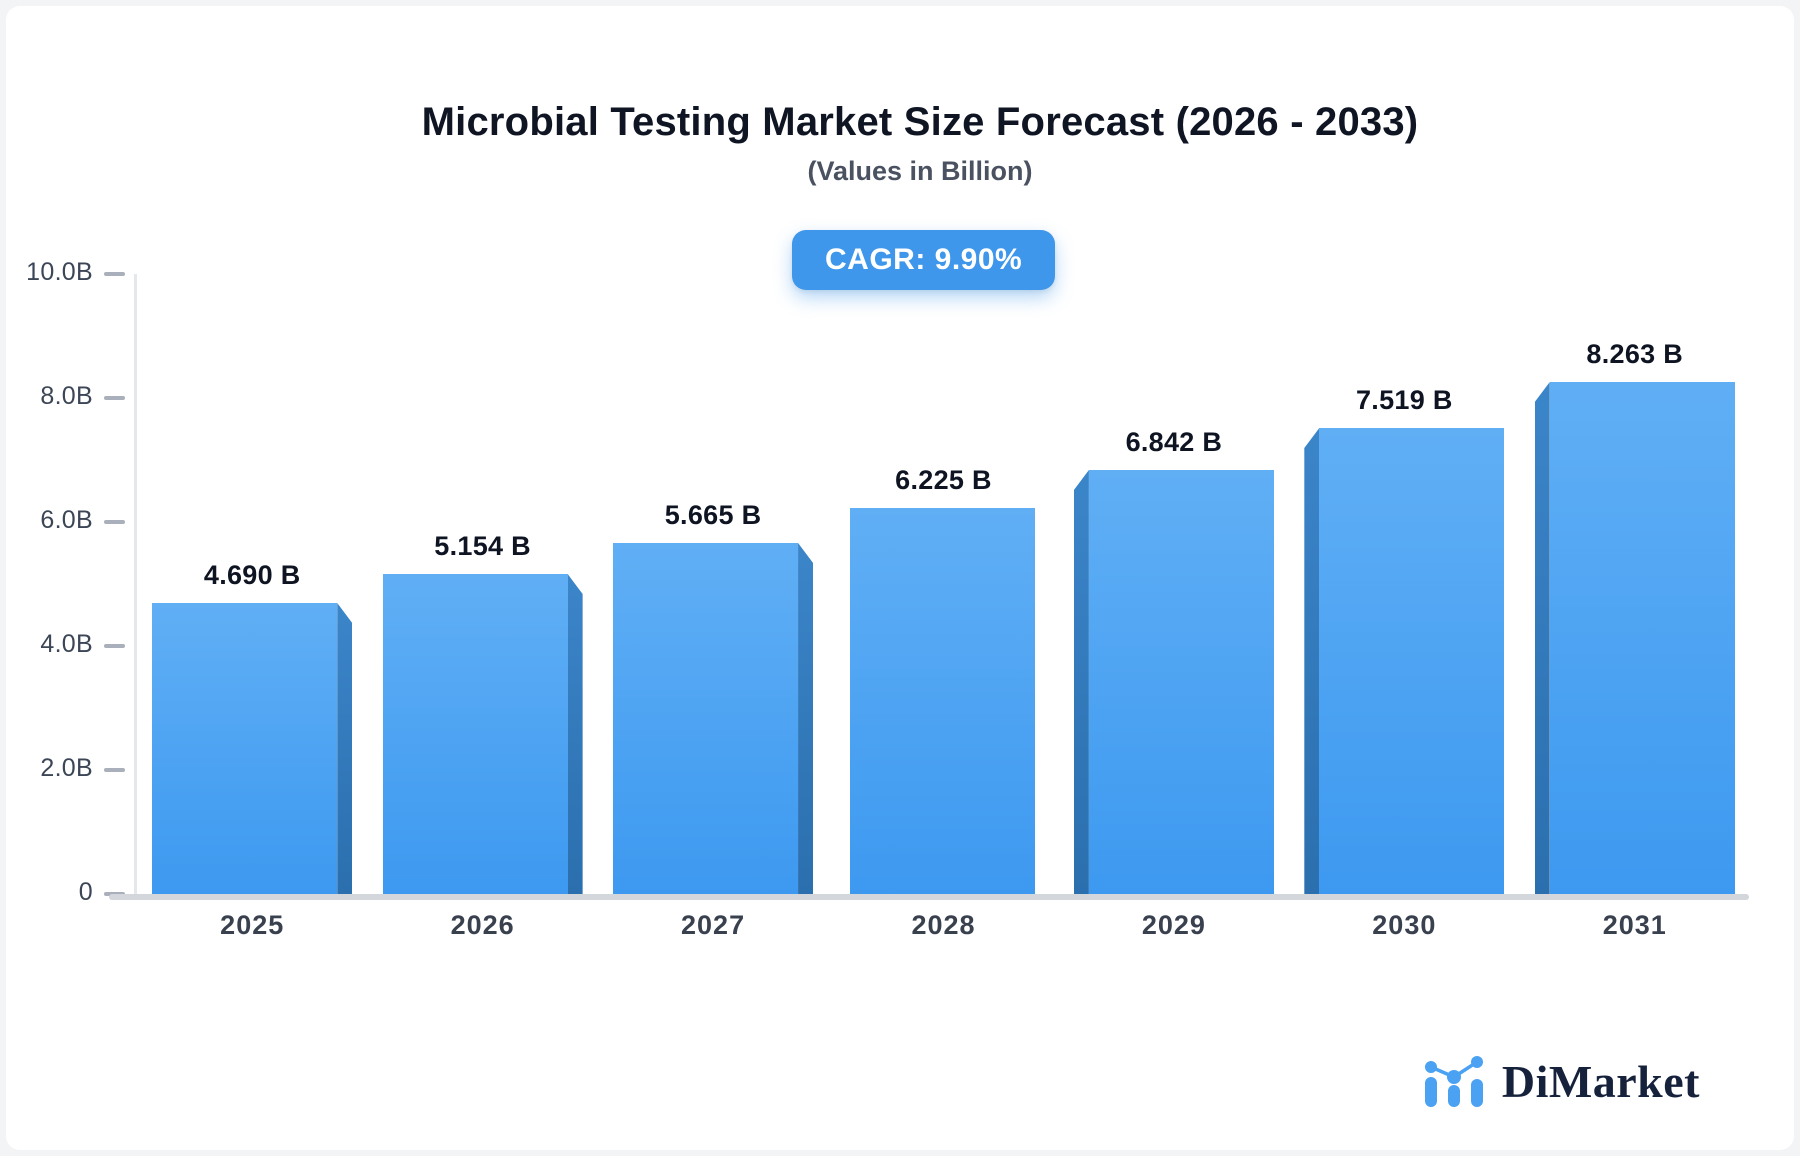  I want to click on bar-2031, so click(1634, 638).